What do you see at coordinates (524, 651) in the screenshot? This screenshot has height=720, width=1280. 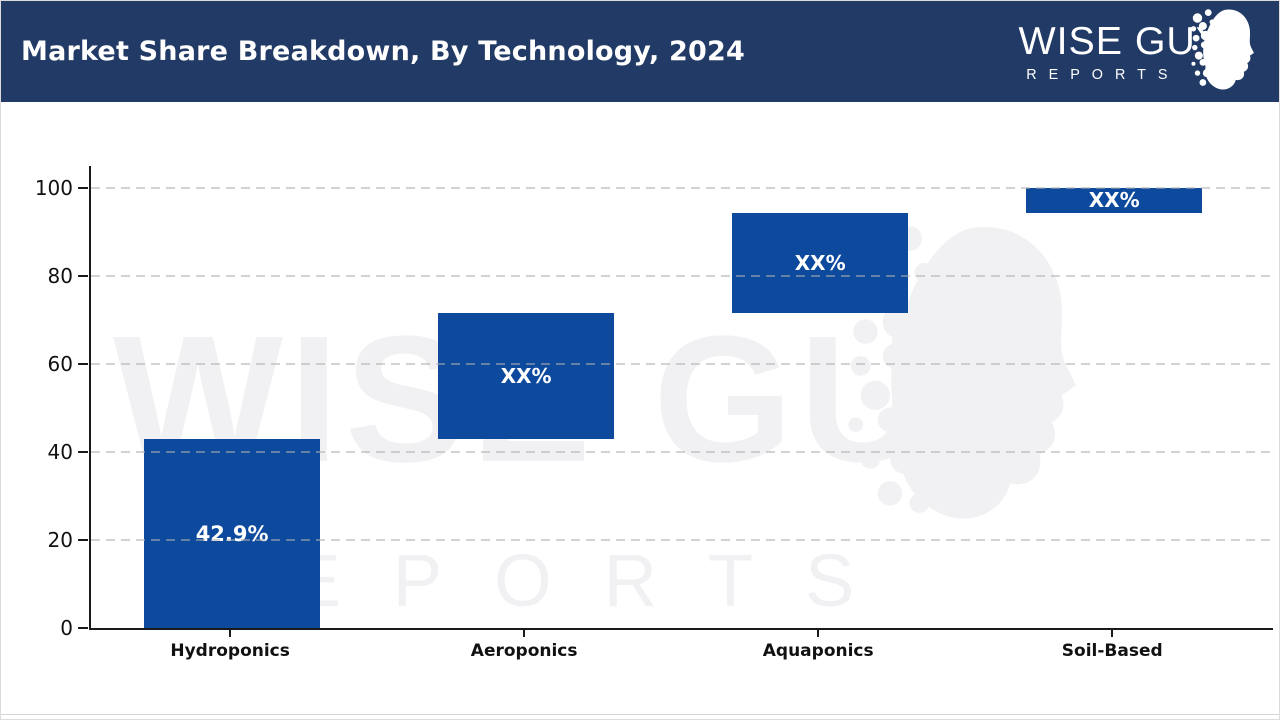 I see `x-category-label-aeroponics: Aeroponics` at bounding box center [524, 651].